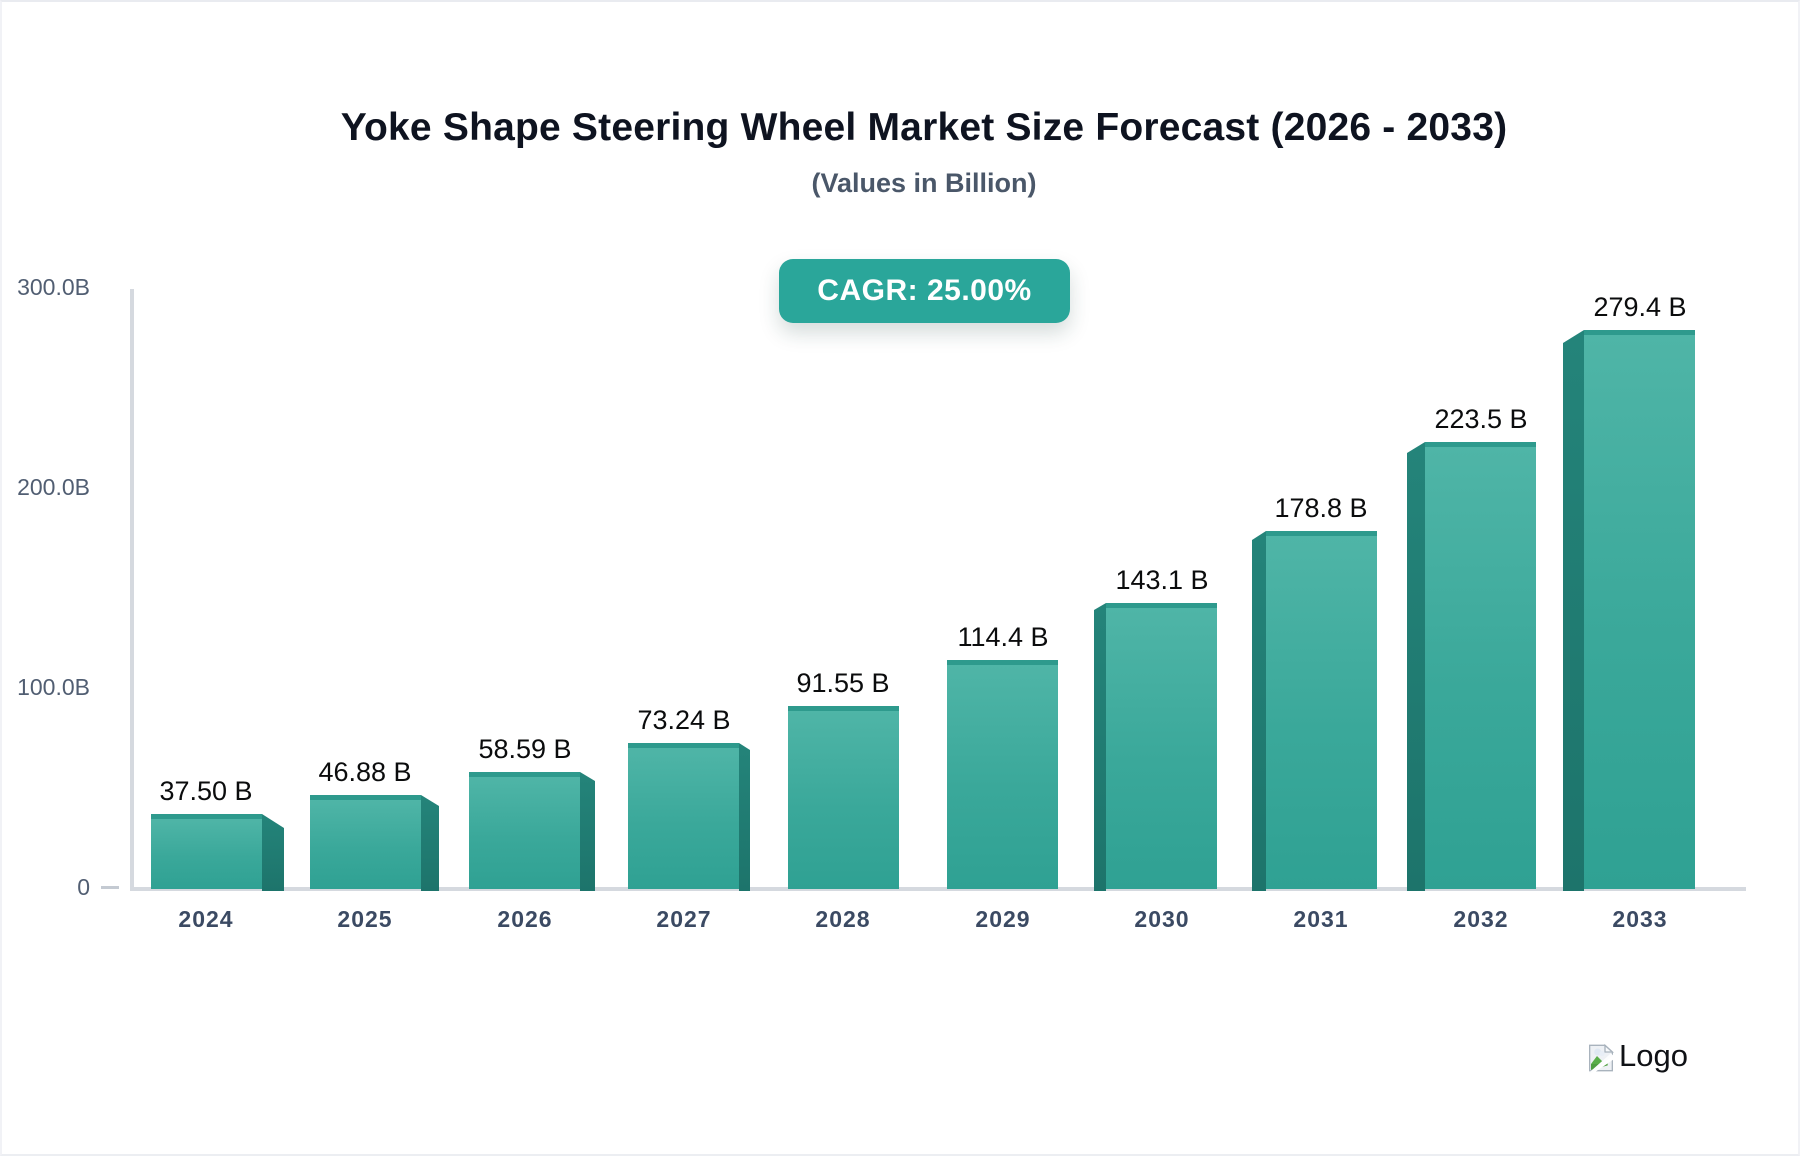 This screenshot has width=1800, height=1156. I want to click on bar-value-label-2026: 58.59 B, so click(525, 749).